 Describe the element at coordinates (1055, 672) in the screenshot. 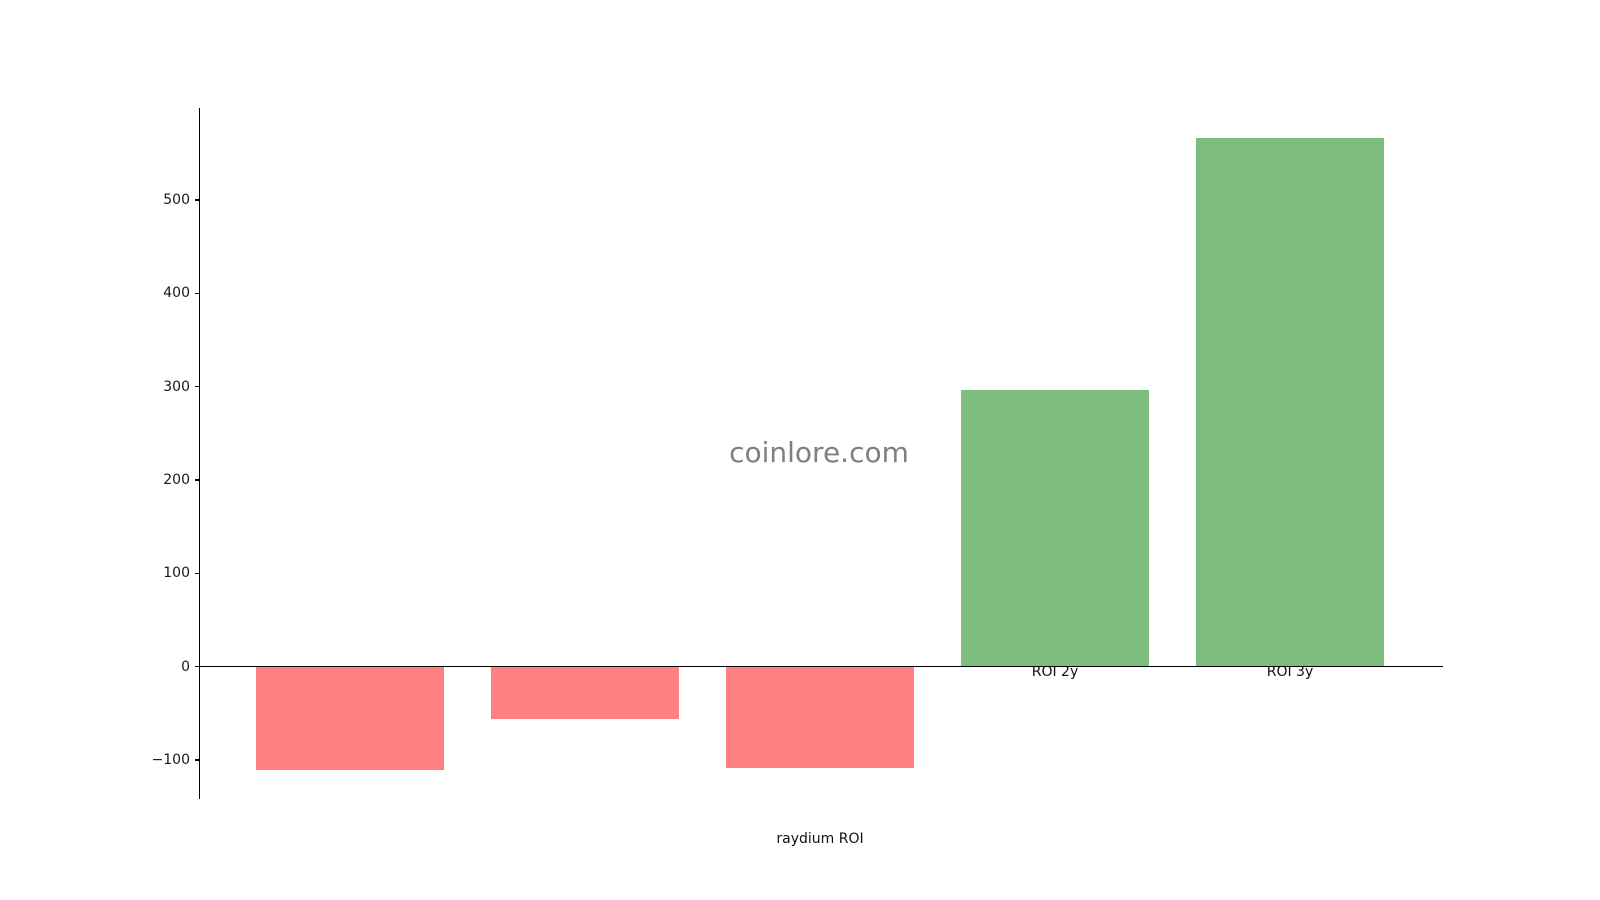

I see `x-category-label-3: ROI 2y` at that location.